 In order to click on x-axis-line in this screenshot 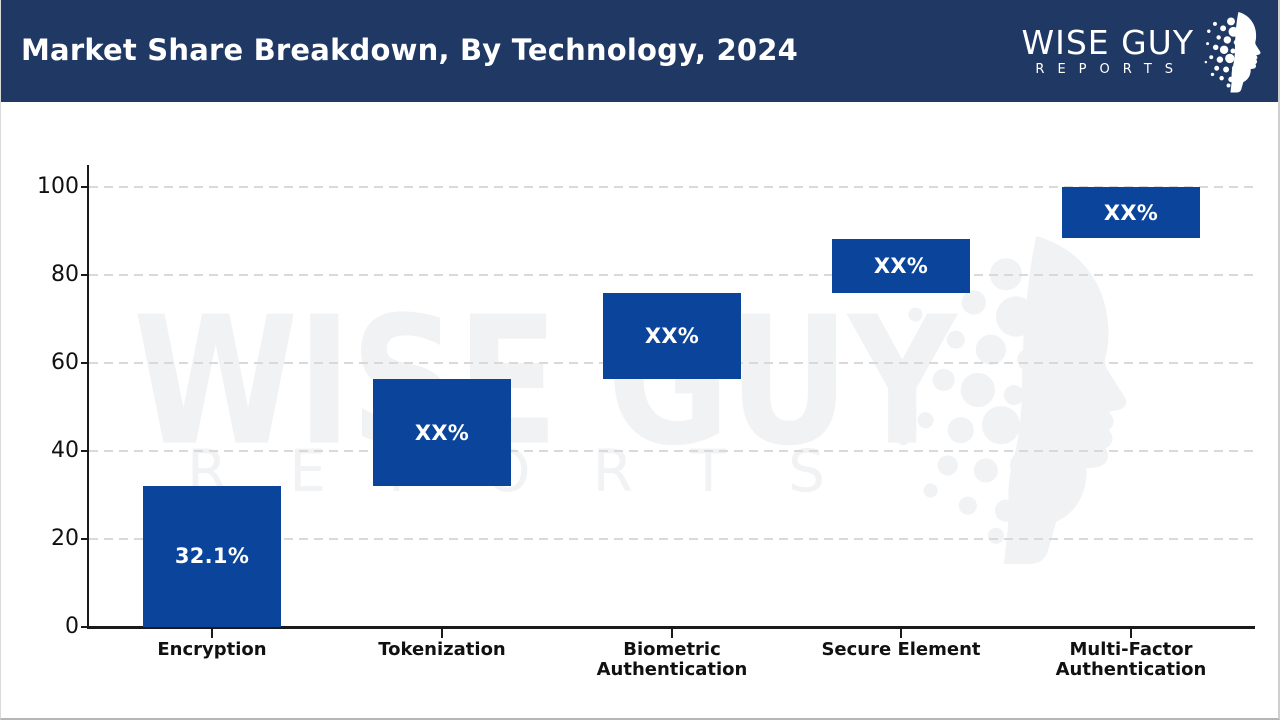, I will do `click(672, 627)`.